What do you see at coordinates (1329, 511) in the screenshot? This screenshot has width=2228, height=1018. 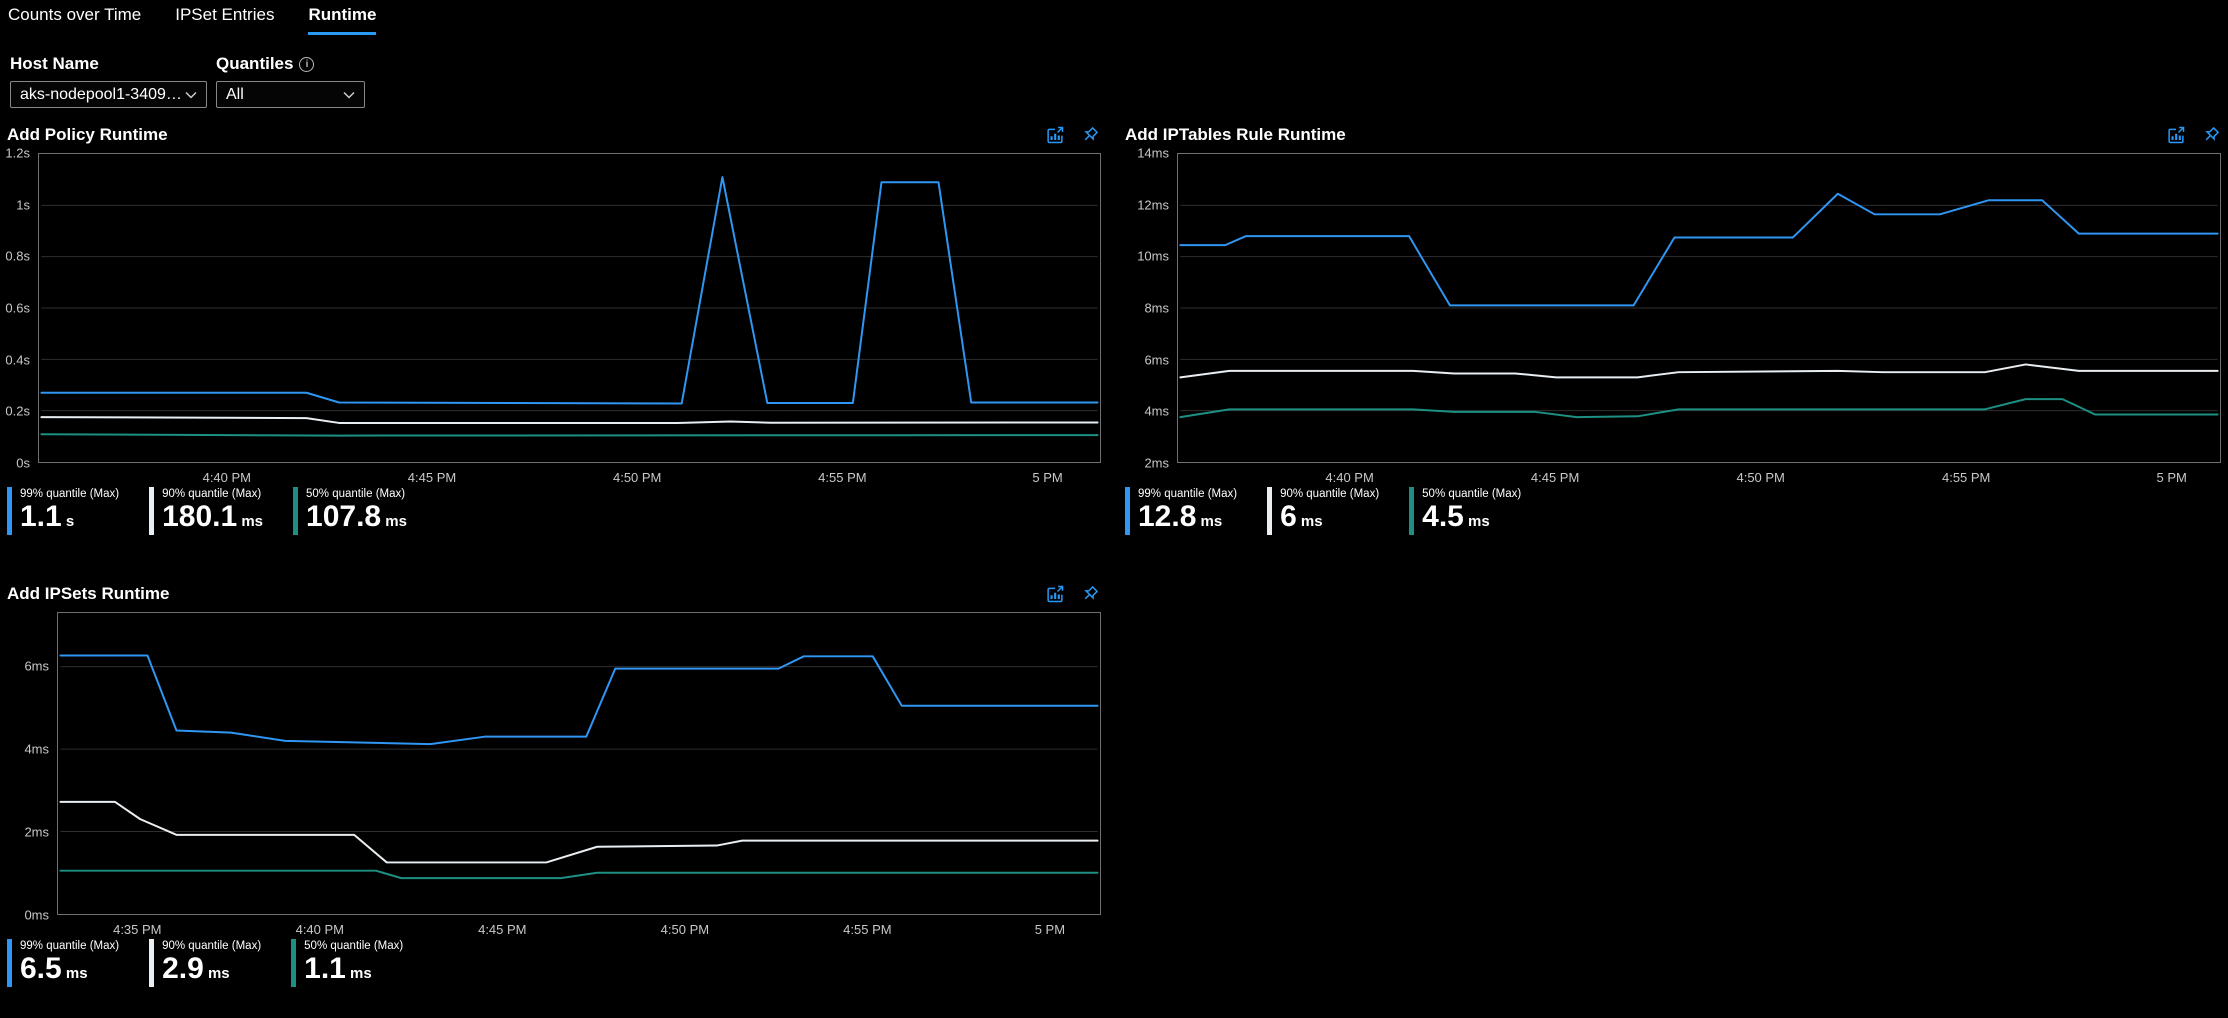 I see `legend-text: 90% quantile (Max) 6 ms` at bounding box center [1329, 511].